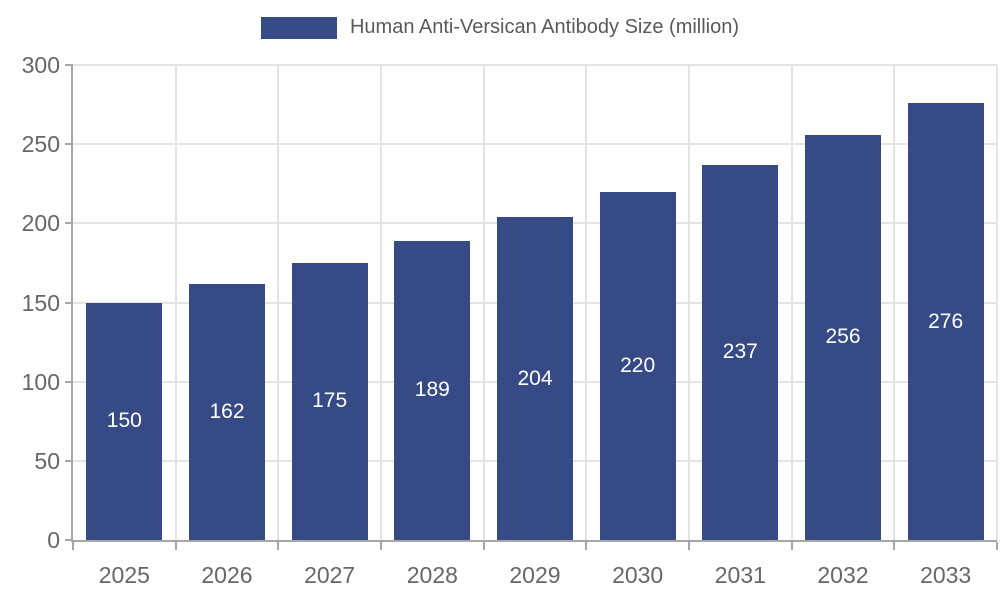 The height and width of the screenshot is (600, 1000). I want to click on y-tick-label: 150, so click(40, 302).